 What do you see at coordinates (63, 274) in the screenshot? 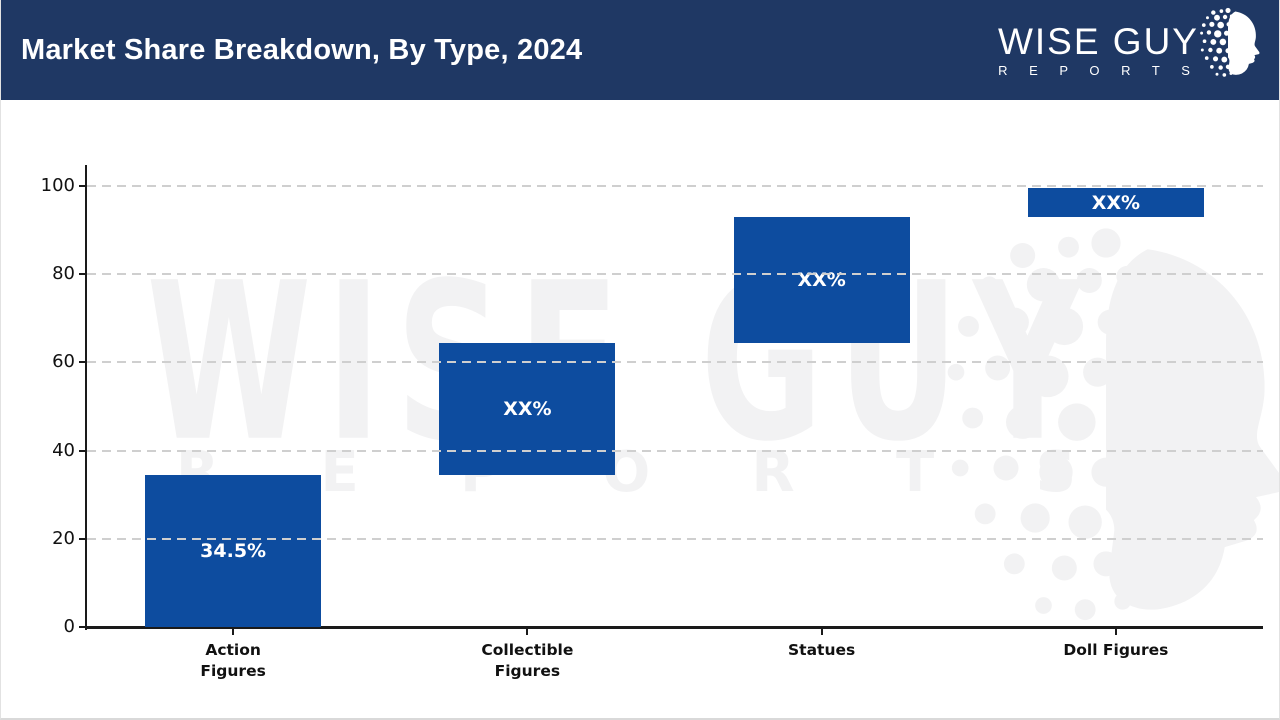
I see `y-tick-label: 80` at bounding box center [63, 274].